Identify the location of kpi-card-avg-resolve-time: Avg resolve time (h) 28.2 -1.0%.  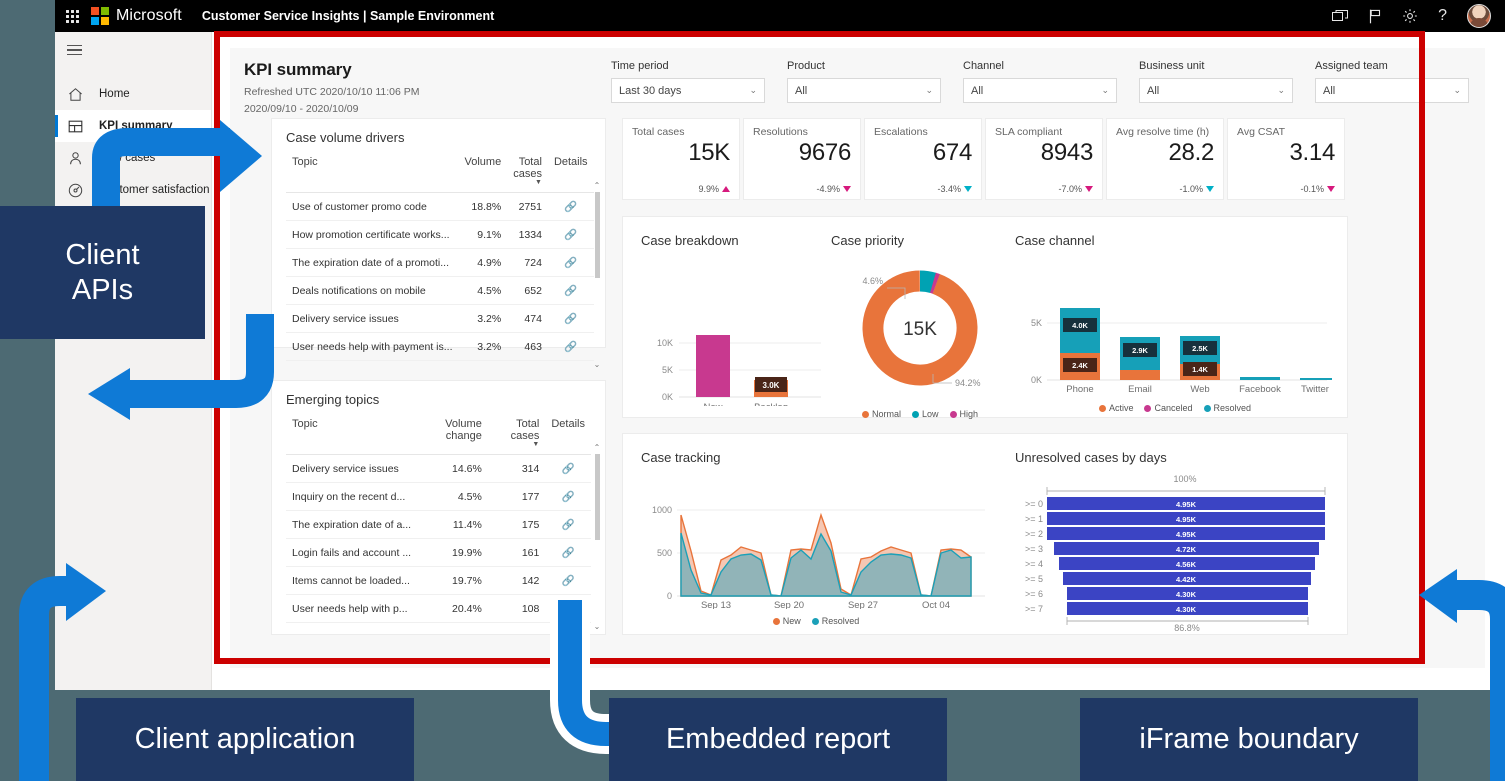
(1165, 159).